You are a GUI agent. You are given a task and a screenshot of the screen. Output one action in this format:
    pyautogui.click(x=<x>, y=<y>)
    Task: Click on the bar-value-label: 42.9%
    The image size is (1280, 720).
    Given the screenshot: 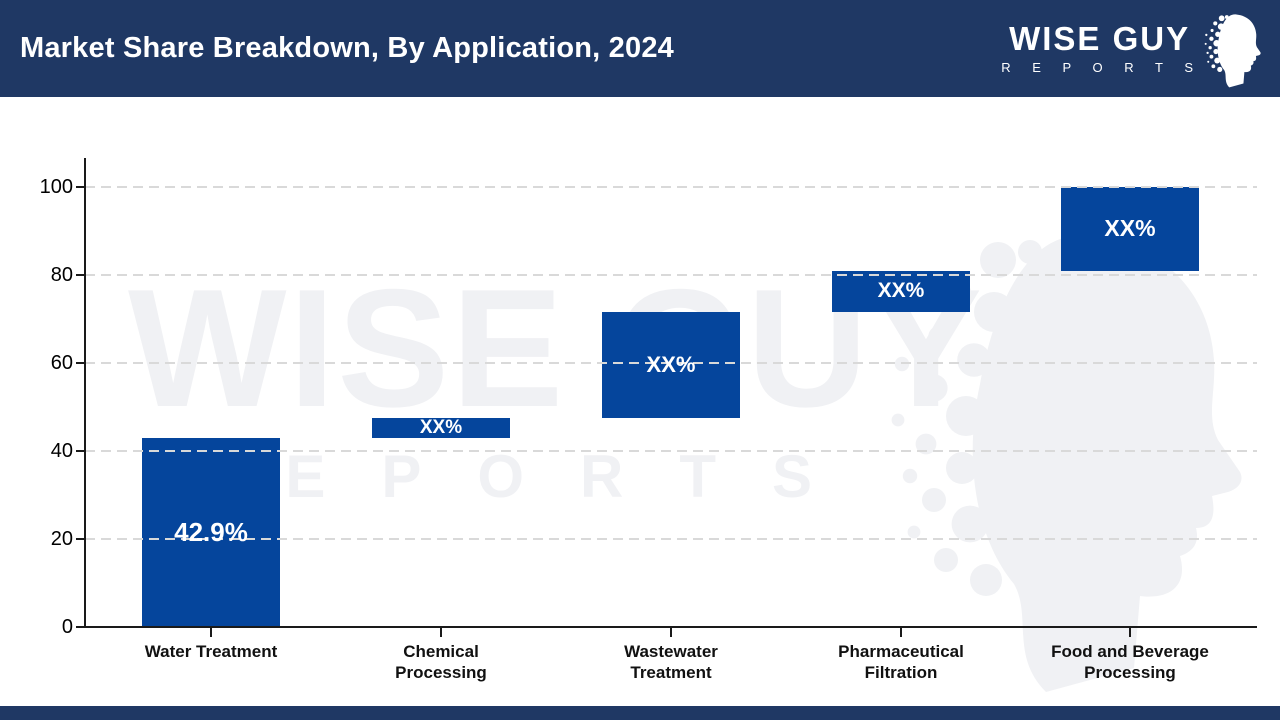 What is the action you would take?
    pyautogui.click(x=211, y=532)
    